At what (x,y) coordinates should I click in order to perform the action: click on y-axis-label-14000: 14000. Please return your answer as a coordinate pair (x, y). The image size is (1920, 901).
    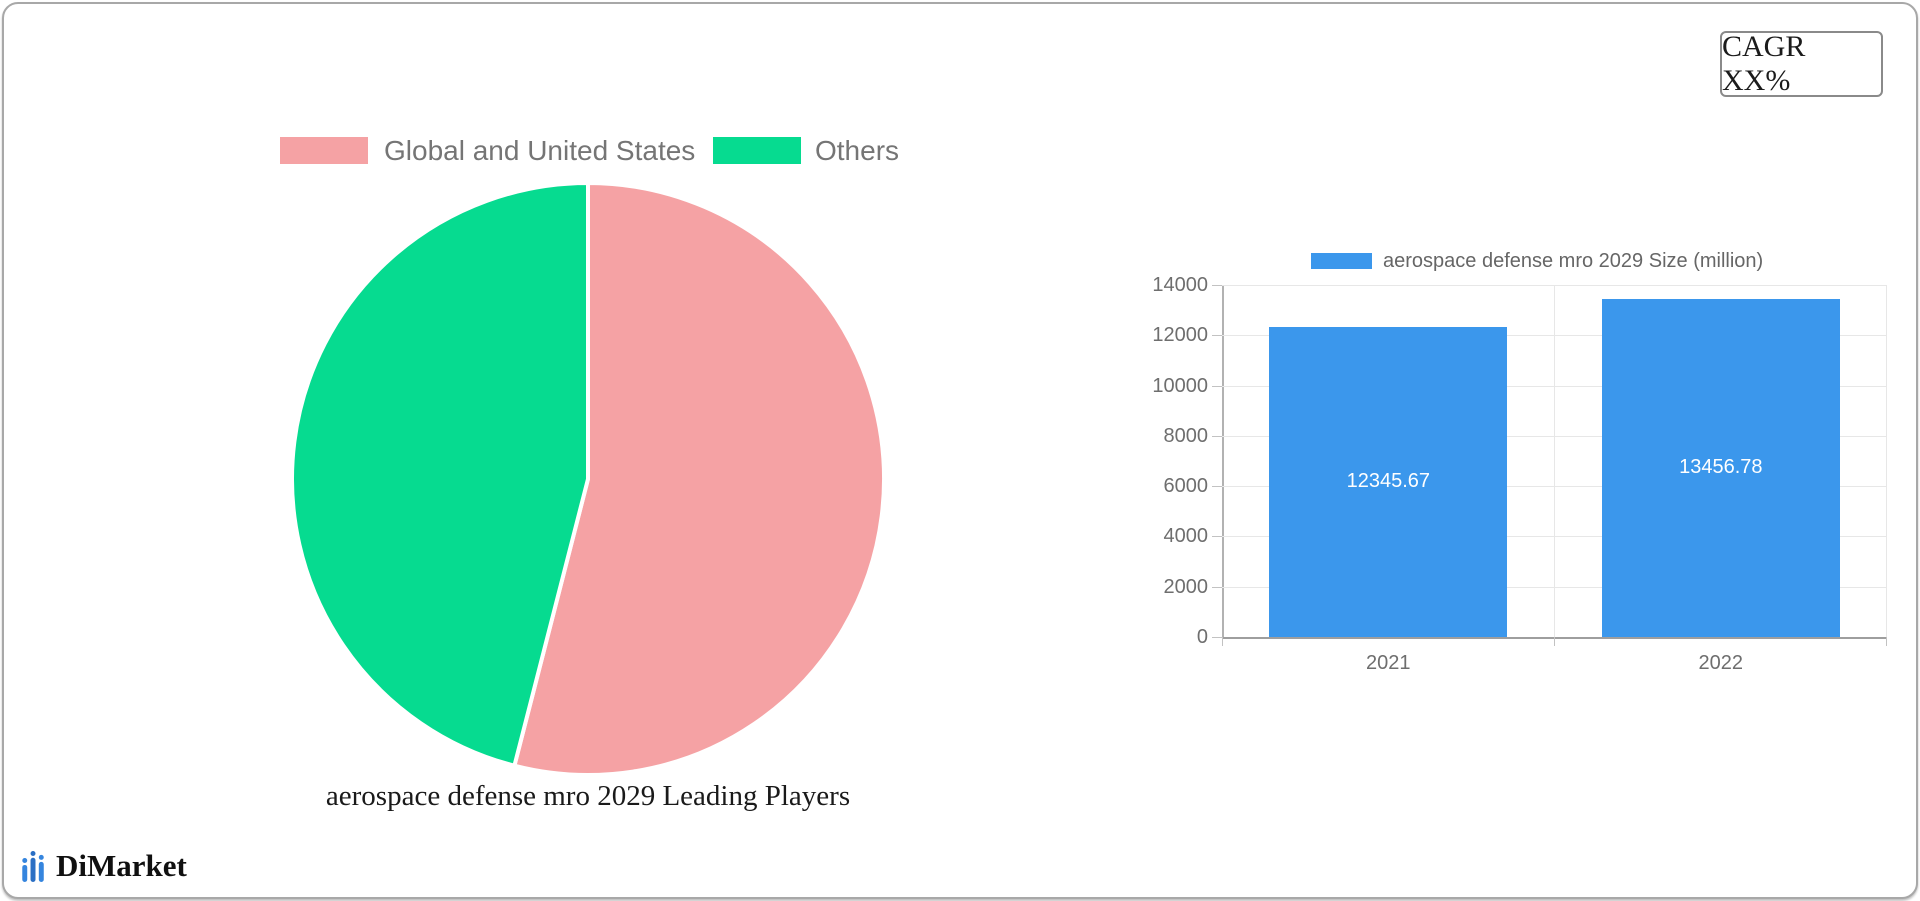
    Looking at the image, I should click on (1180, 285).